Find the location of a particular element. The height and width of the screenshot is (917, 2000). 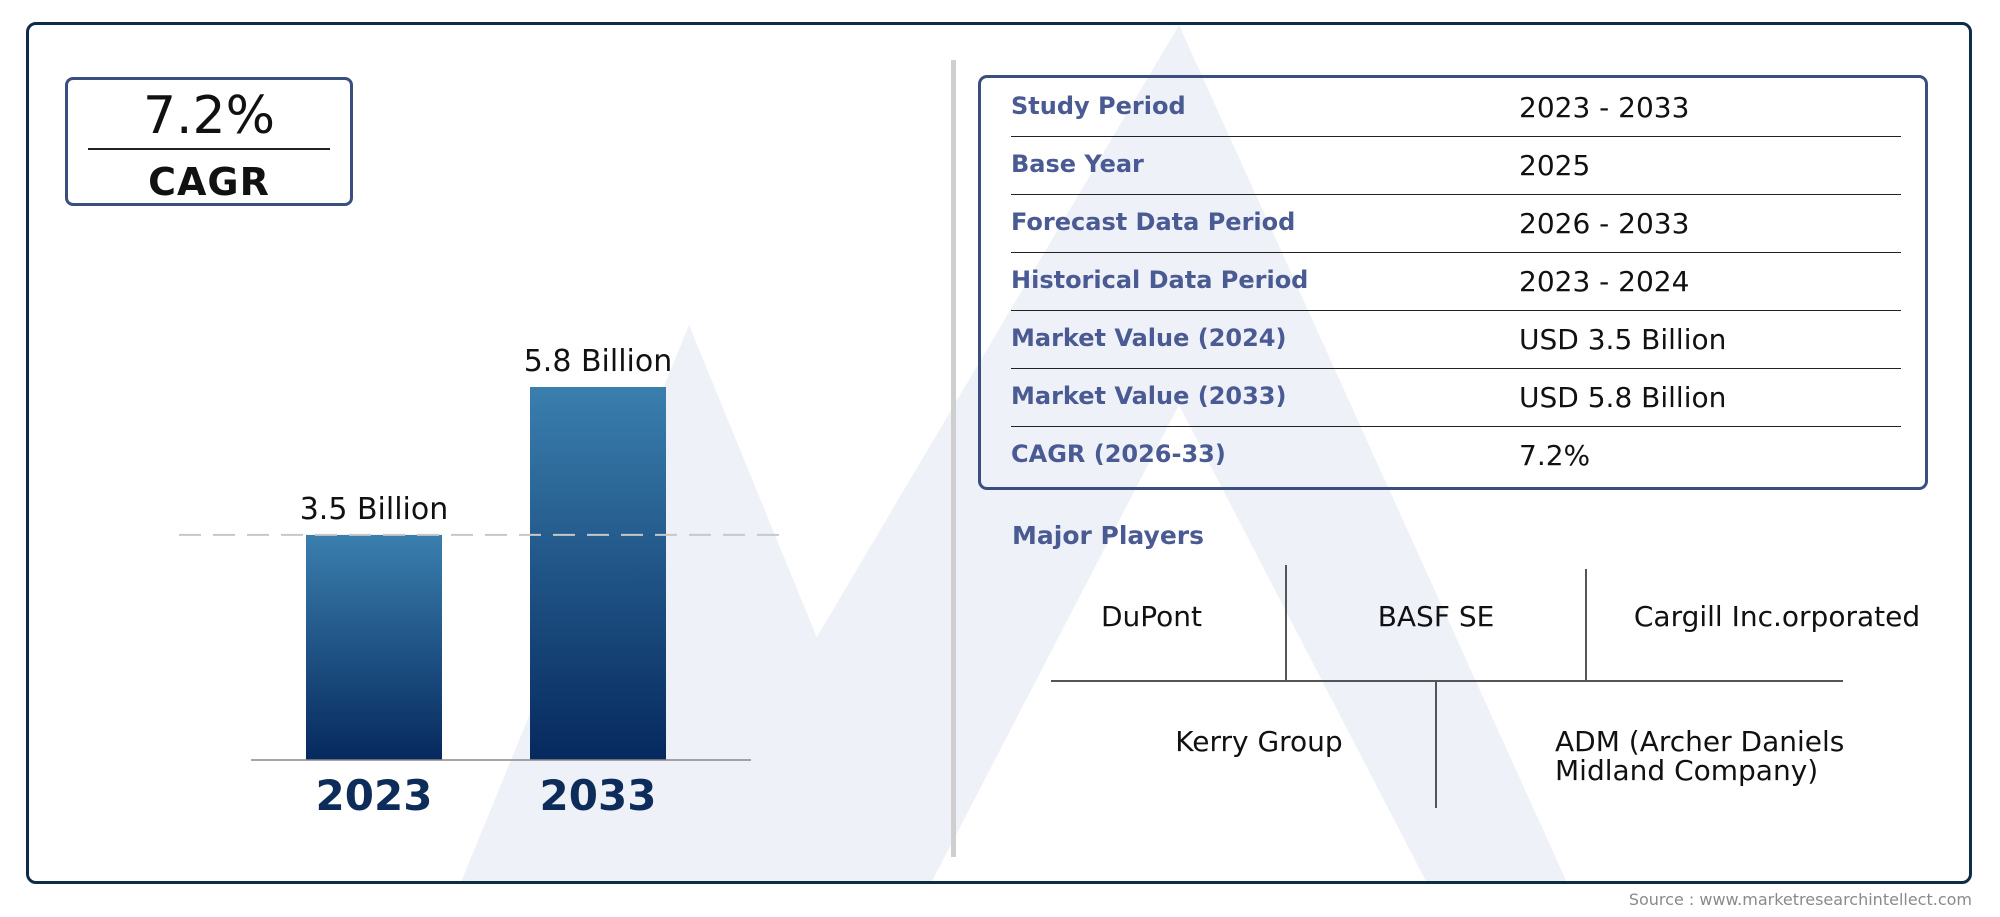

info-row-historical-period: Historical Data Period 2023 - 2024 is located at coordinates (1456, 281).